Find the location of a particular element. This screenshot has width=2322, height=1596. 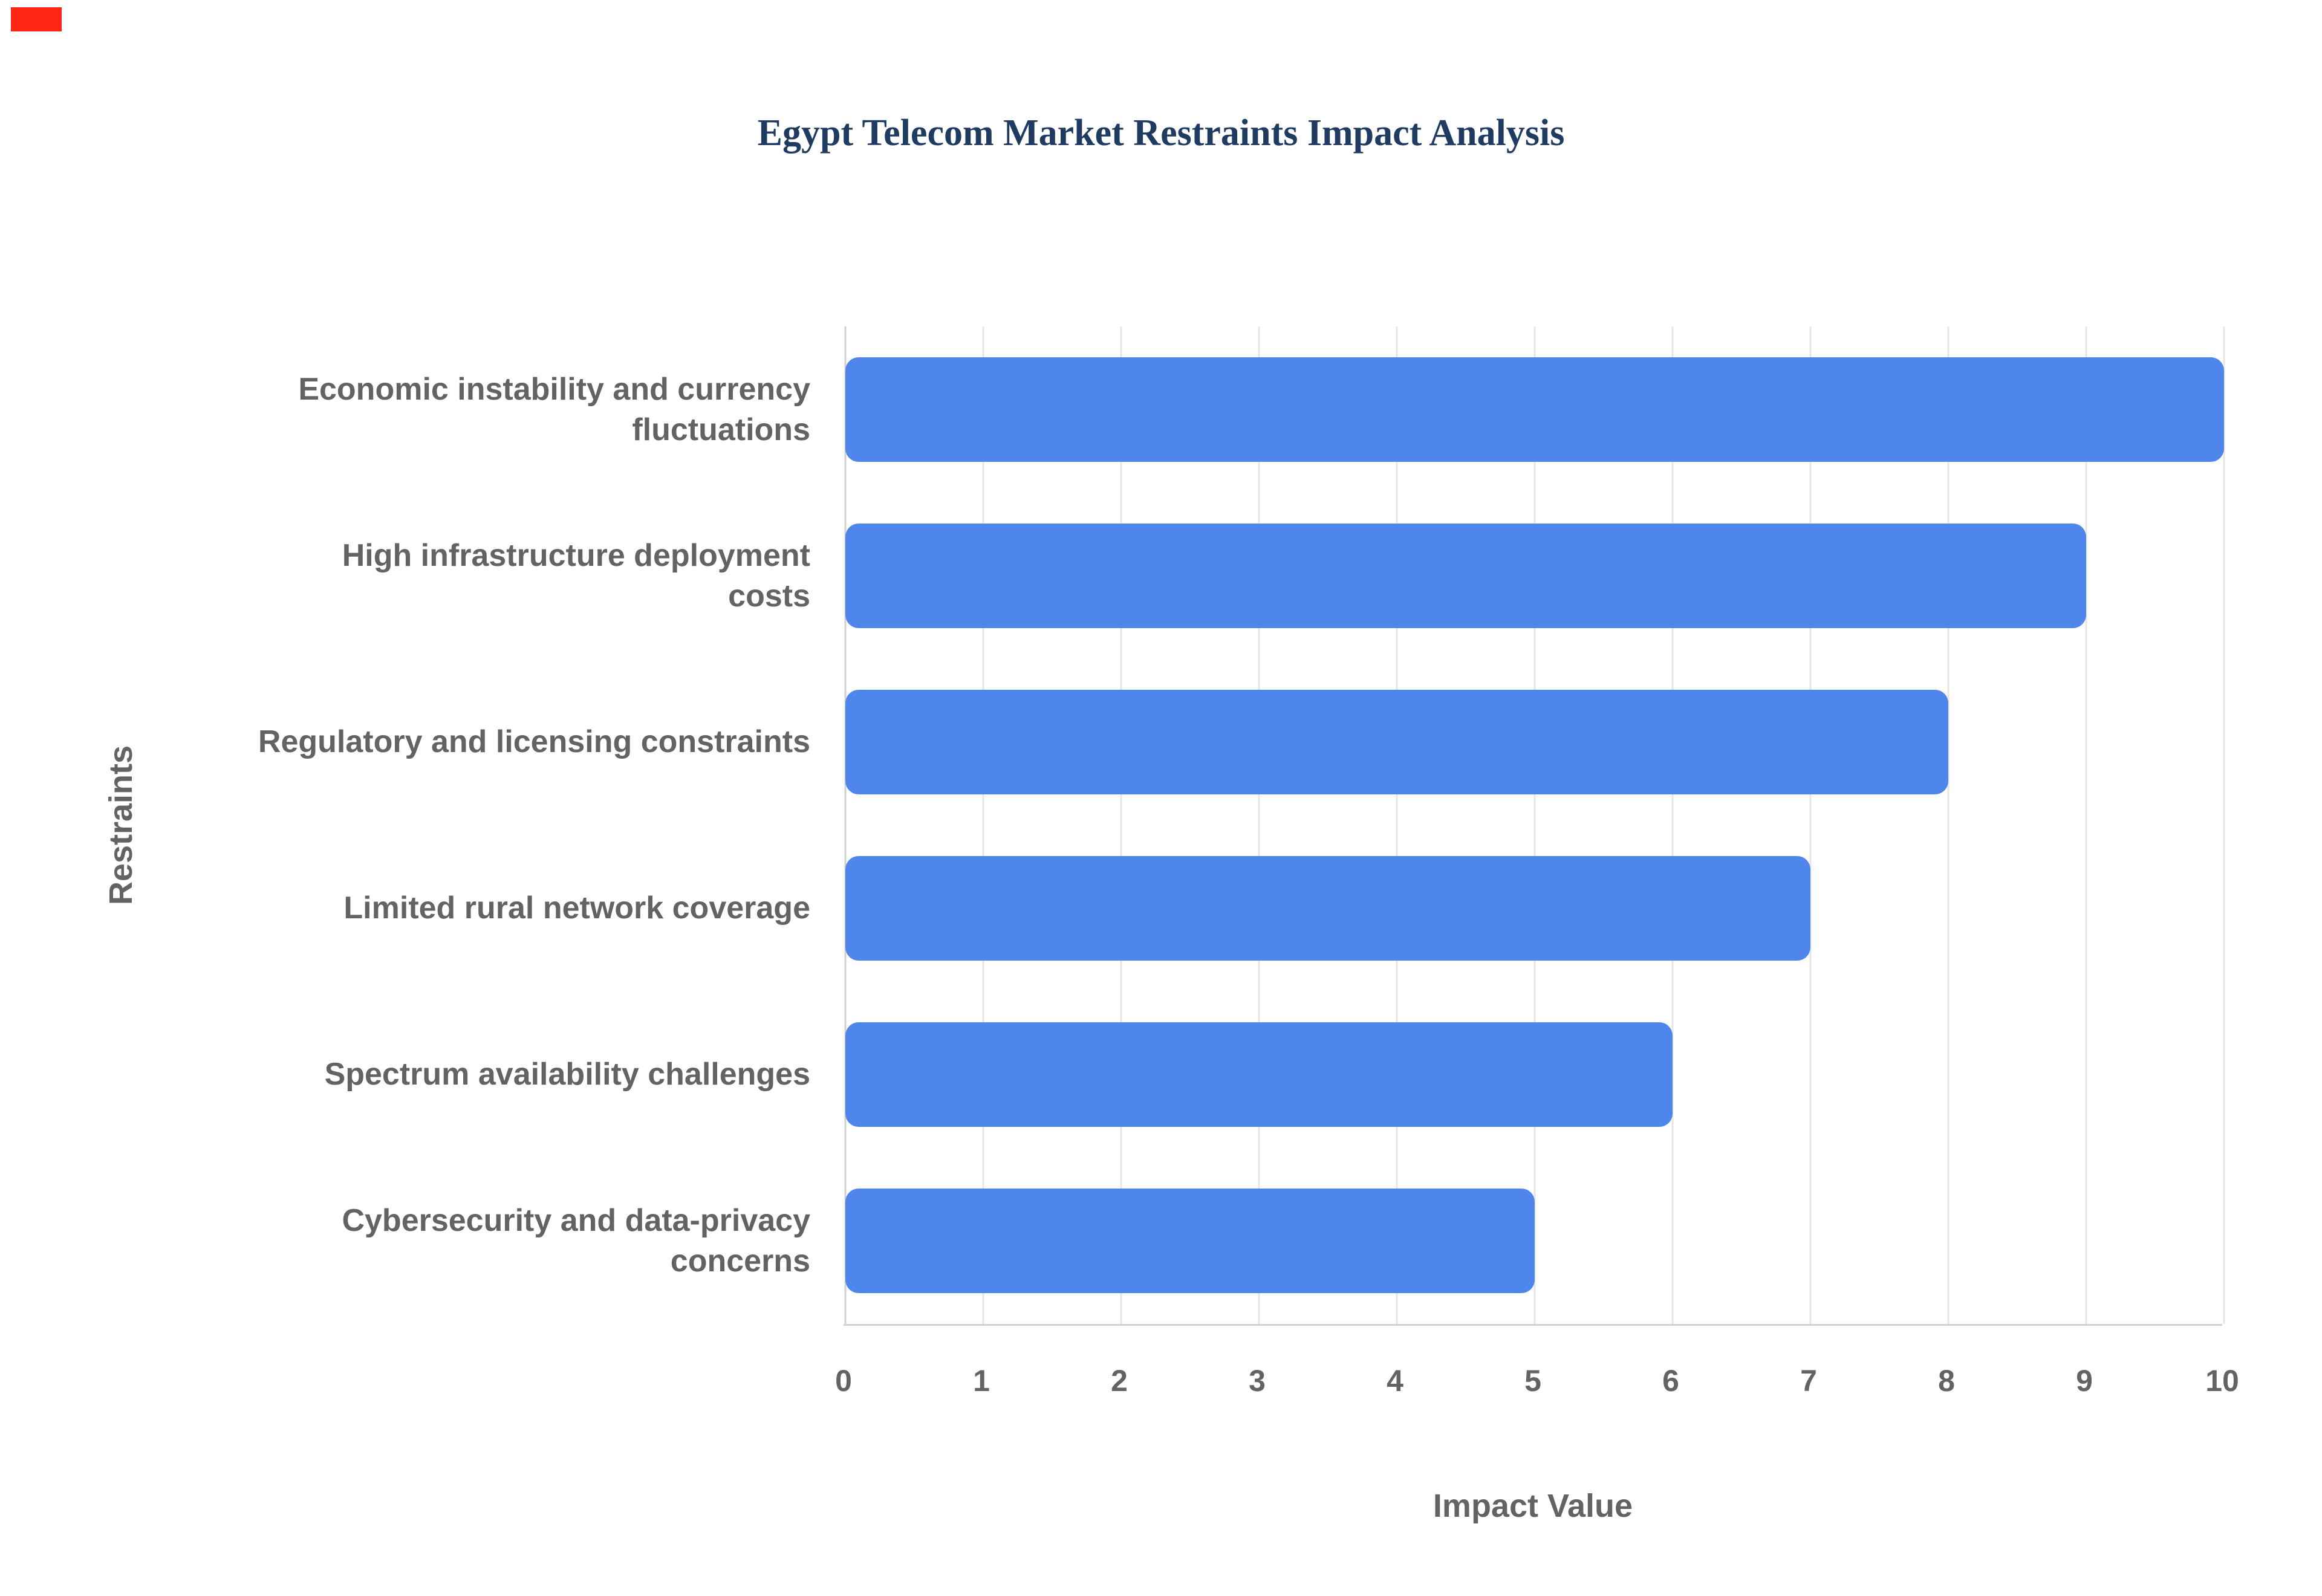

x-tick-label: 1 is located at coordinates (981, 1381).